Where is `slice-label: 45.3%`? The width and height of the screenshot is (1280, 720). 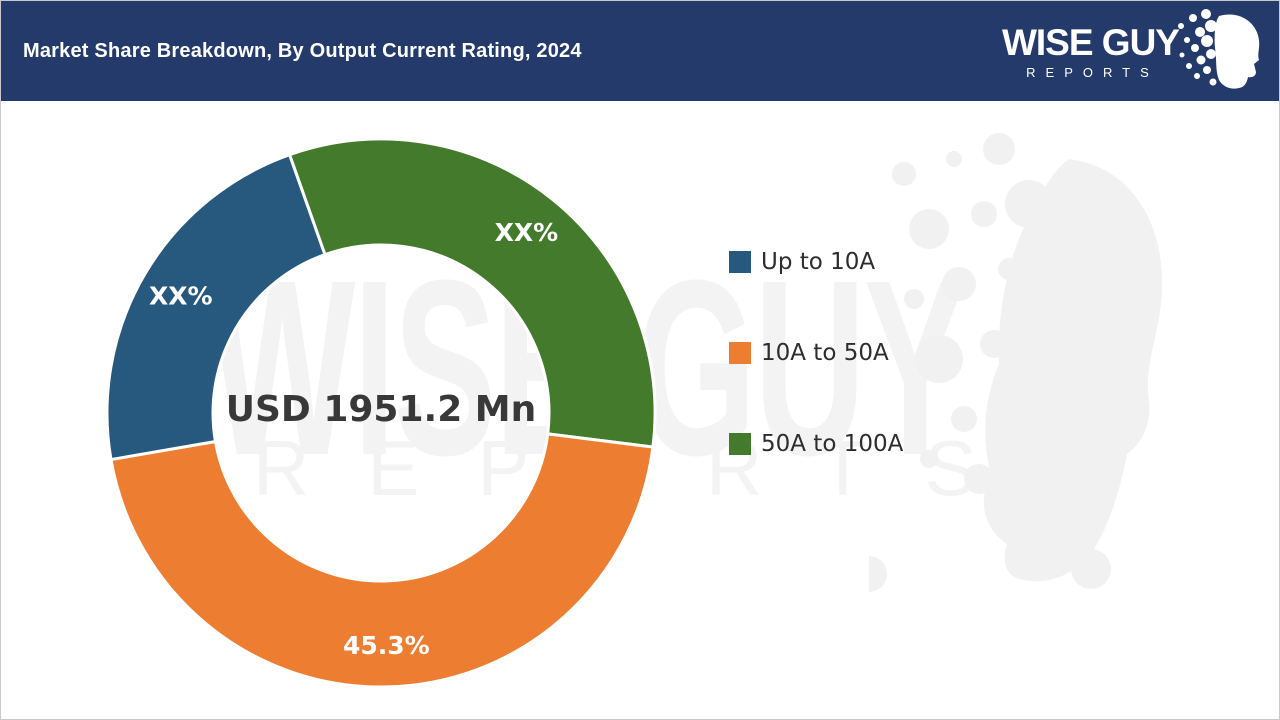 slice-label: 45.3% is located at coordinates (386, 645).